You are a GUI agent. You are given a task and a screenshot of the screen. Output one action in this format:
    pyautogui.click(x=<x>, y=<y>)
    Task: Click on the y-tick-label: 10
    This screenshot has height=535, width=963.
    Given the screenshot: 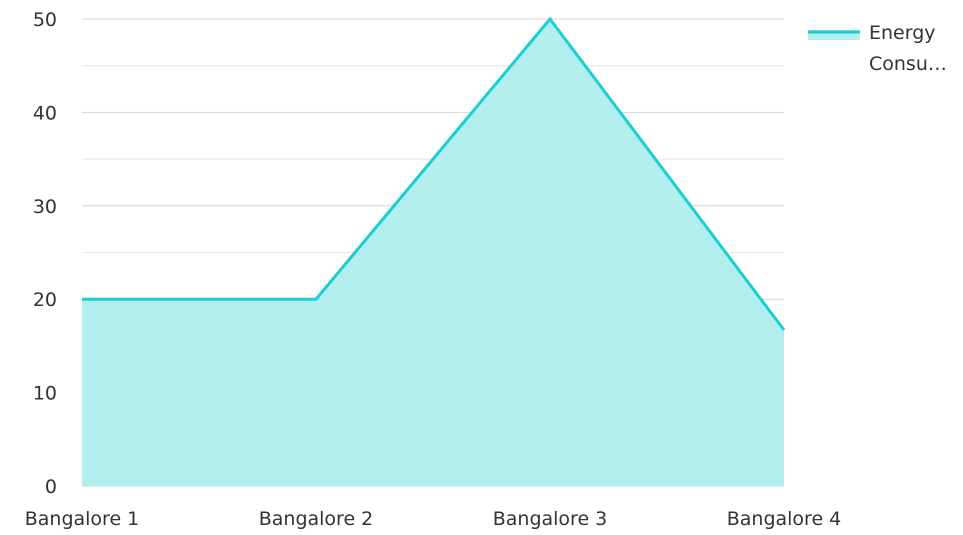 What is the action you would take?
    pyautogui.click(x=45, y=394)
    